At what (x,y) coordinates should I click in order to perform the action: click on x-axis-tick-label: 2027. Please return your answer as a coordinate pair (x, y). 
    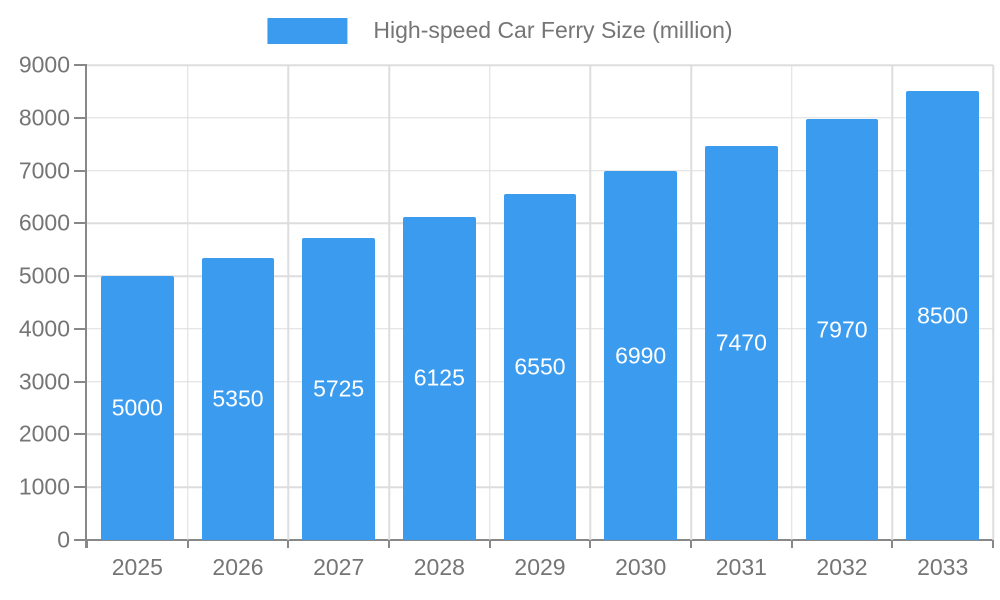
    Looking at the image, I should click on (339, 567).